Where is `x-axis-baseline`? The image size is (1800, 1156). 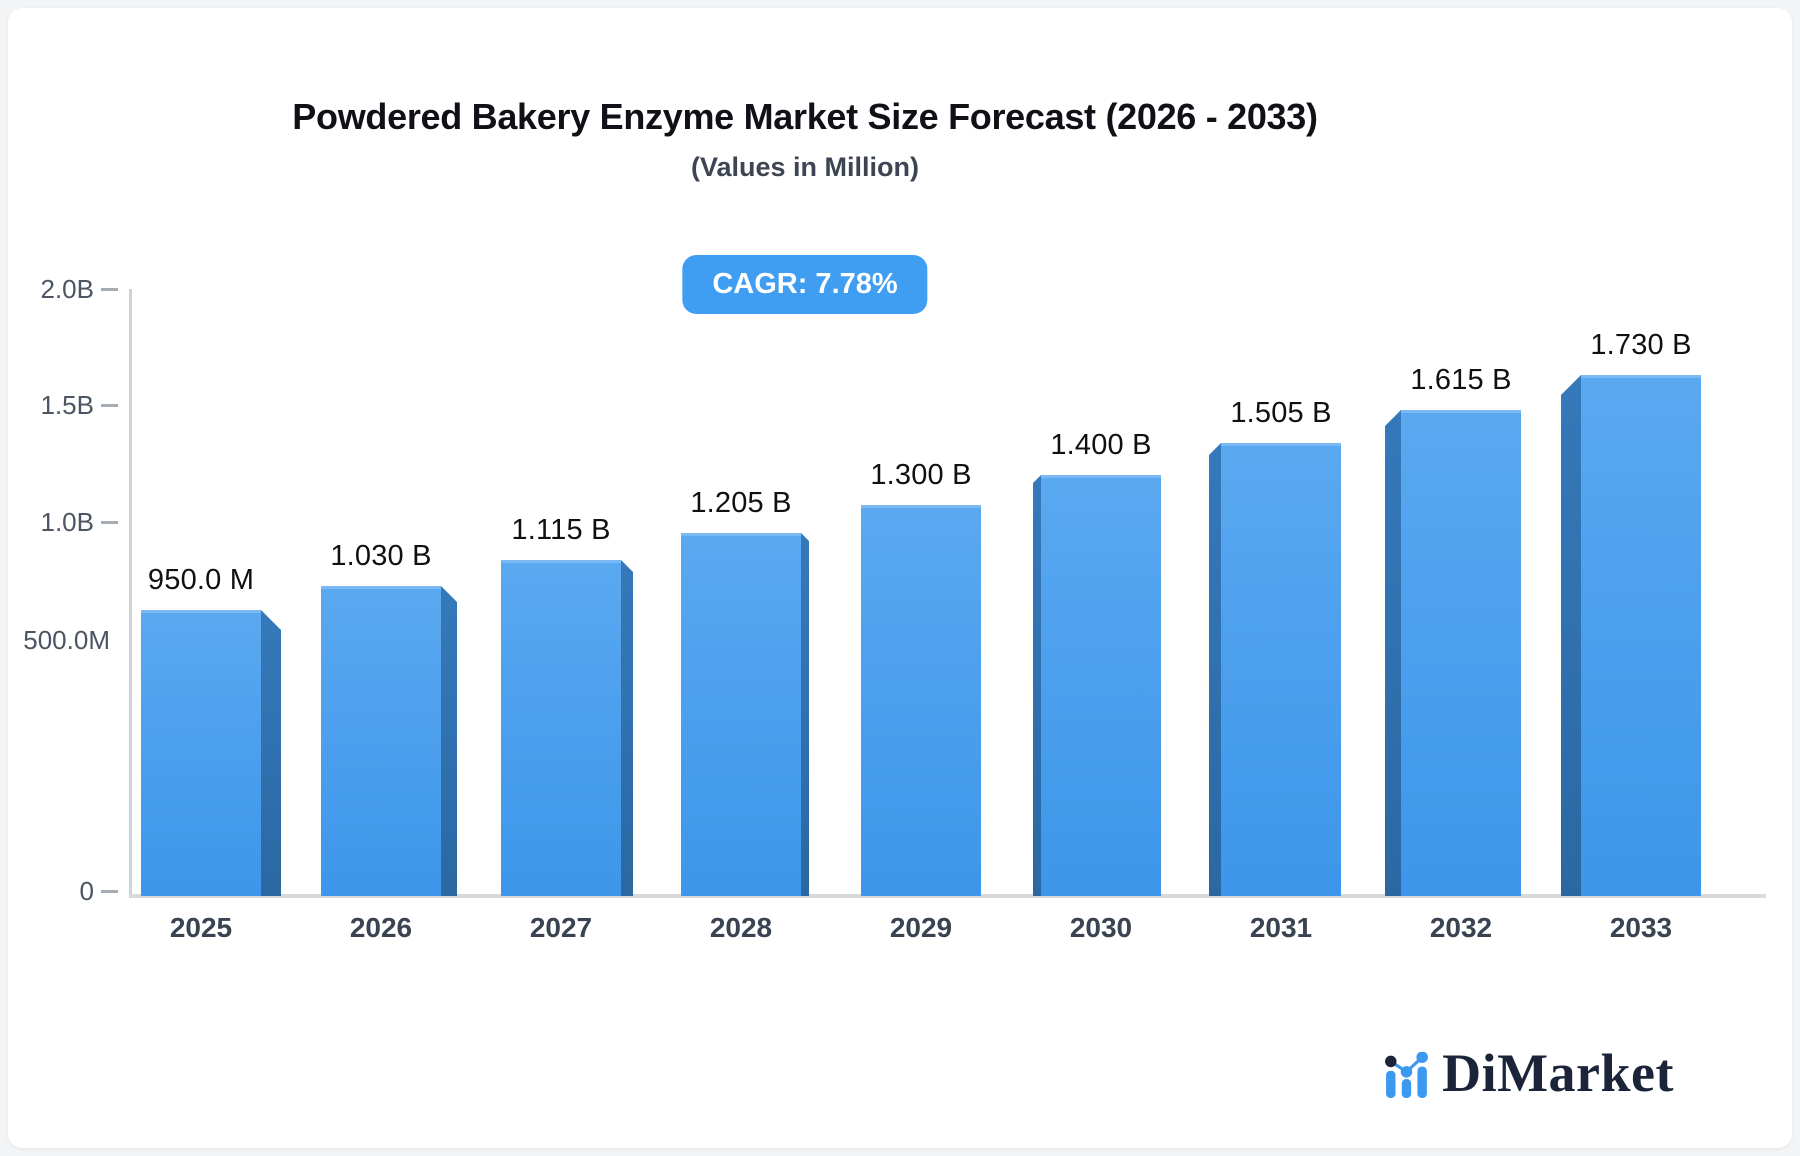 x-axis-baseline is located at coordinates (947, 896).